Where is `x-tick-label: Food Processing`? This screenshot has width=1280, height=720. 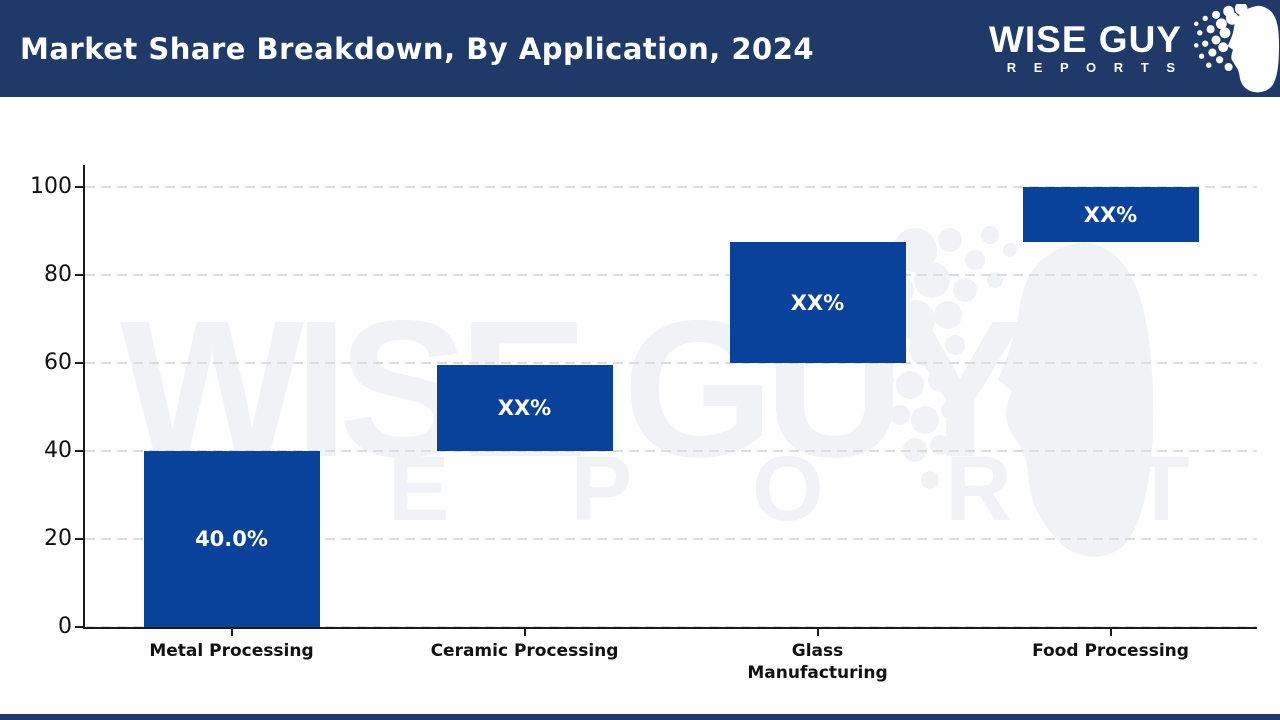
x-tick-label: Food Processing is located at coordinates (1110, 651).